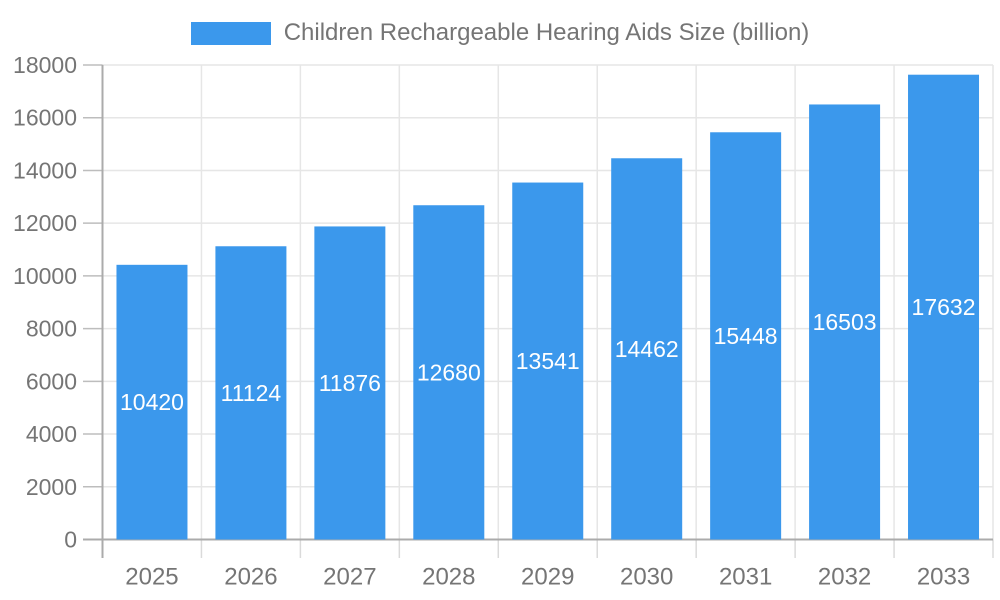 This screenshot has width=1000, height=600. What do you see at coordinates (151, 577) in the screenshot?
I see `x-tick-label: 2025` at bounding box center [151, 577].